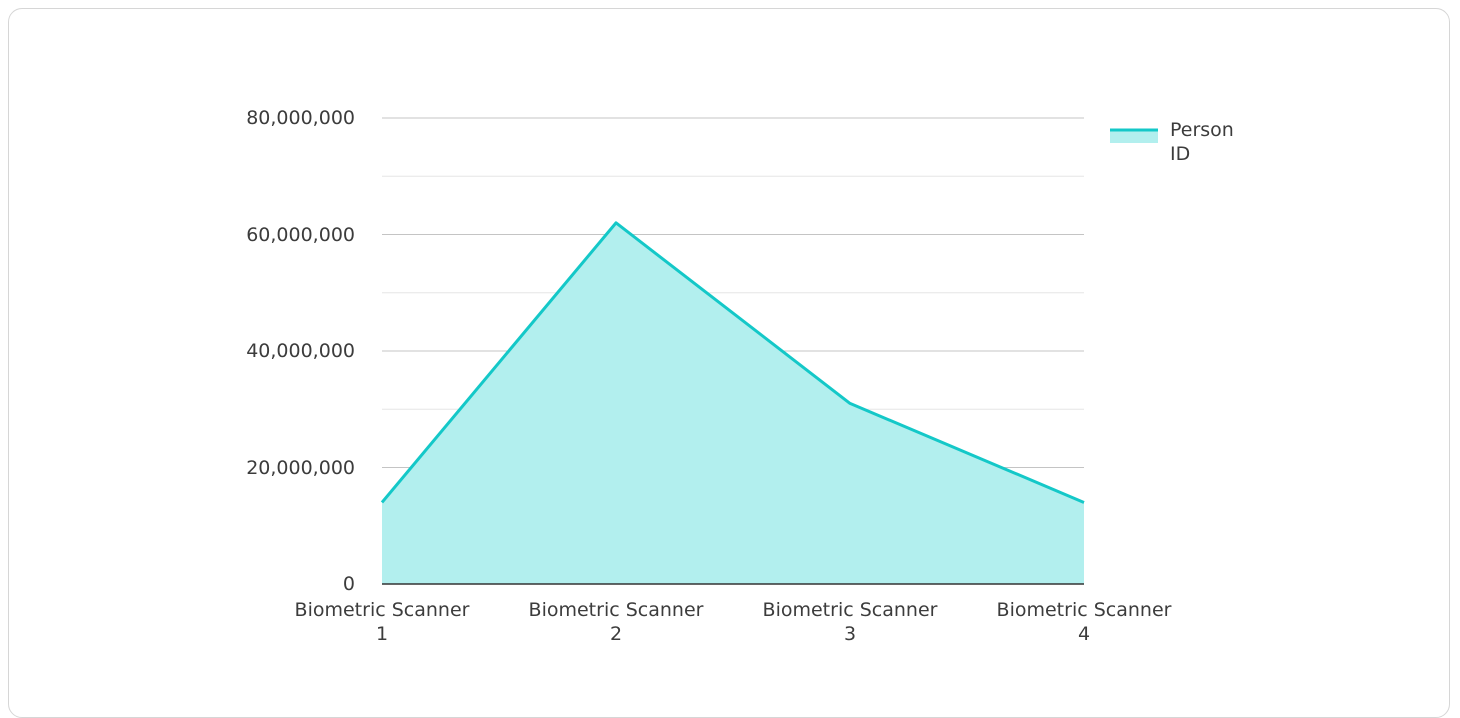 The image size is (1460, 718). I want to click on legend-swatch-fill, so click(1134, 137).